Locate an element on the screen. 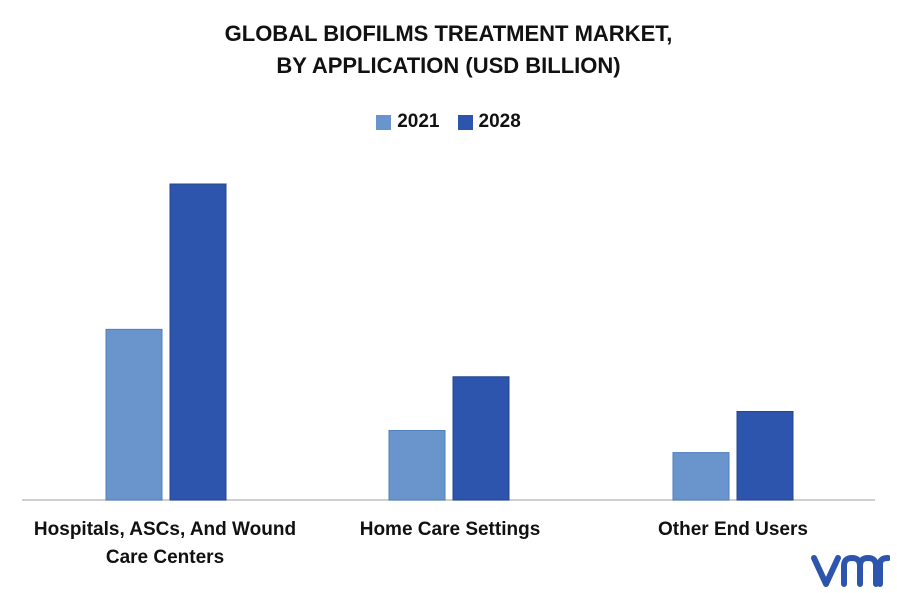  vmr-logo-icon is located at coordinates (850, 571).